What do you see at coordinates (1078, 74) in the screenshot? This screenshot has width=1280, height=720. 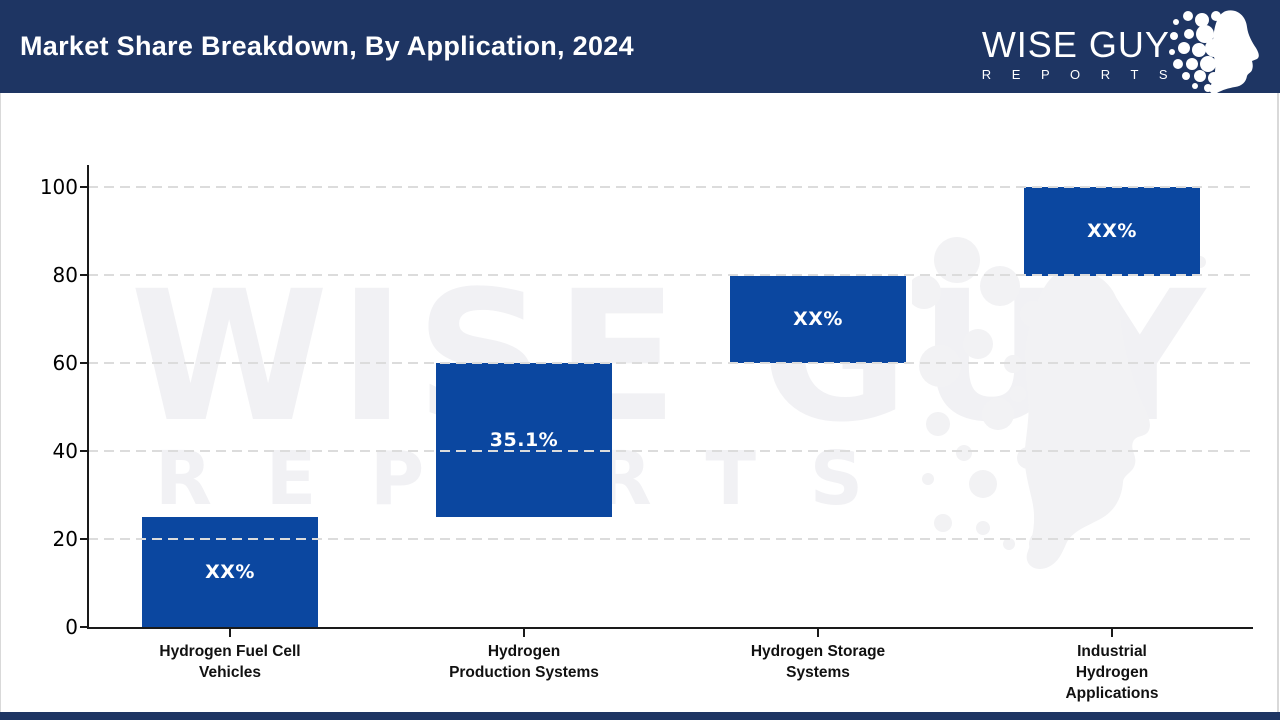 I see `logo-reports-label: R E P O R T S` at bounding box center [1078, 74].